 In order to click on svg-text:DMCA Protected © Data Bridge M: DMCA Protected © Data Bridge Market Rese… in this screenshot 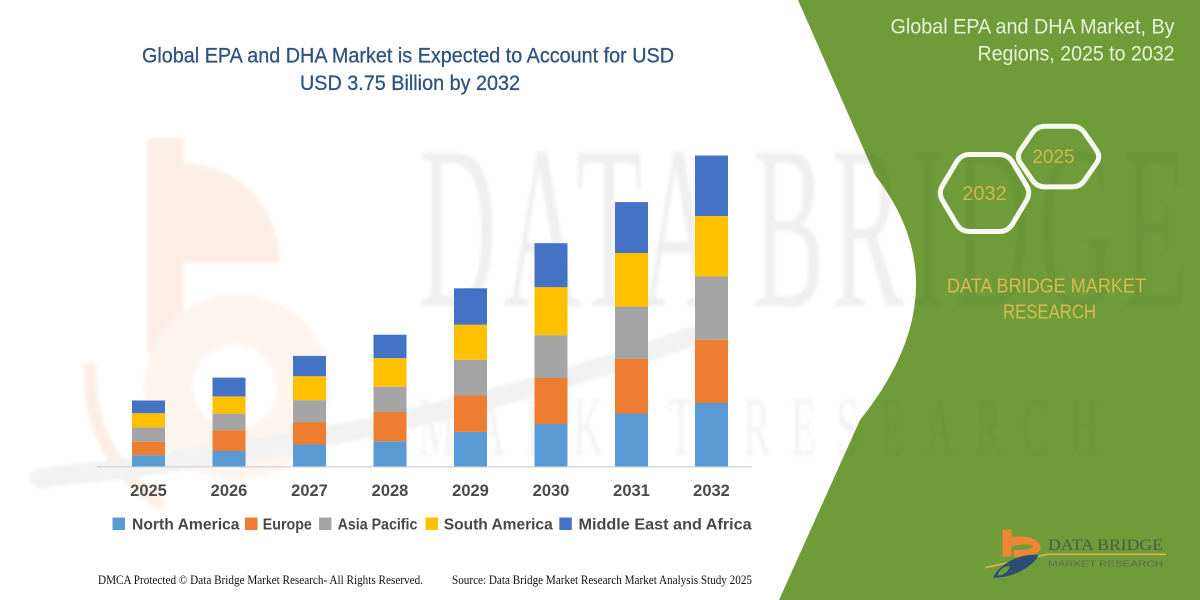, I will do `click(260, 580)`.